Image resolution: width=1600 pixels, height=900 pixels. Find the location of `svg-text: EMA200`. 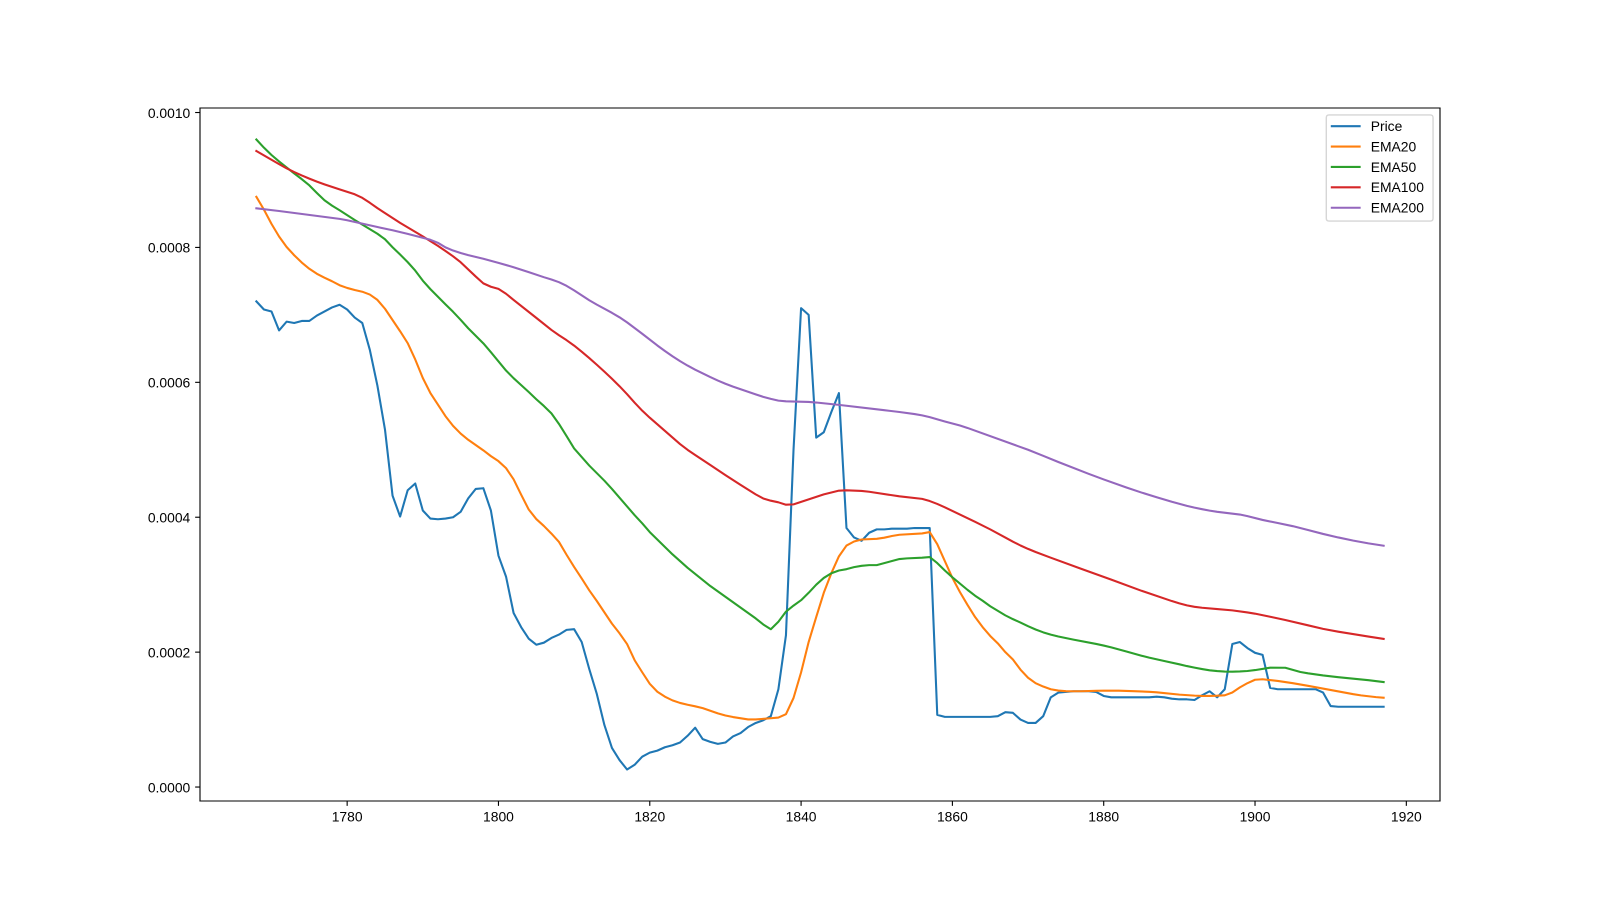

svg-text: EMA200 is located at coordinates (1398, 208).